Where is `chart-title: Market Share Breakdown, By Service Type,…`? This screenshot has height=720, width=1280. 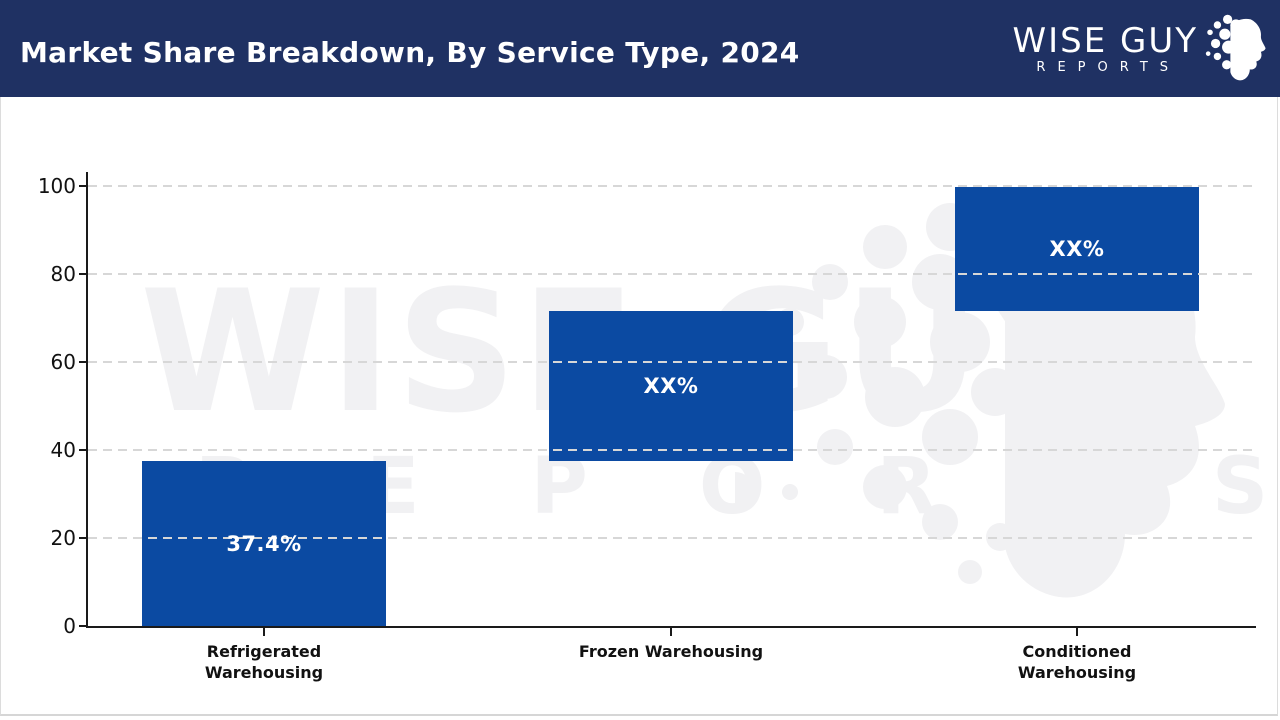 chart-title: Market Share Breakdown, By Service Type,… is located at coordinates (410, 52).